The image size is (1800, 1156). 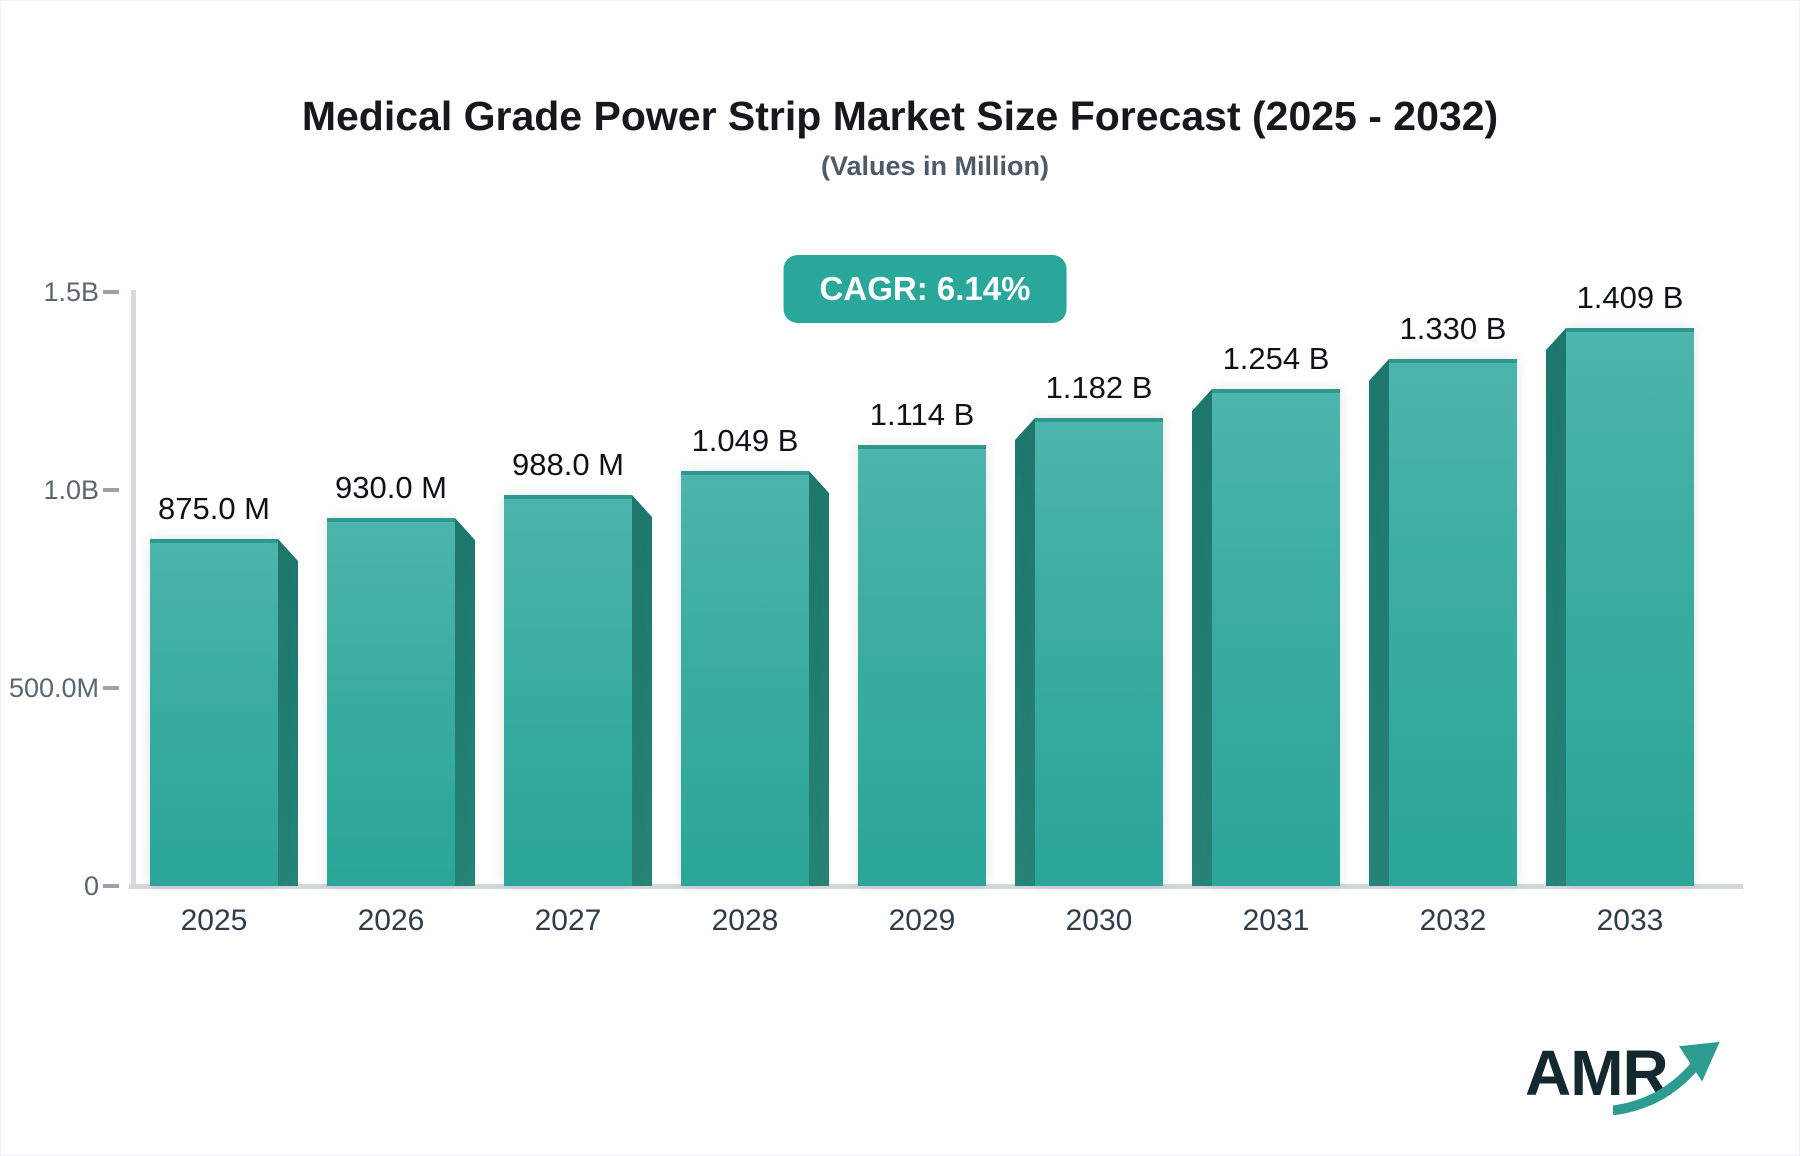 What do you see at coordinates (1453, 920) in the screenshot?
I see `x-axis-label-2032: 2032` at bounding box center [1453, 920].